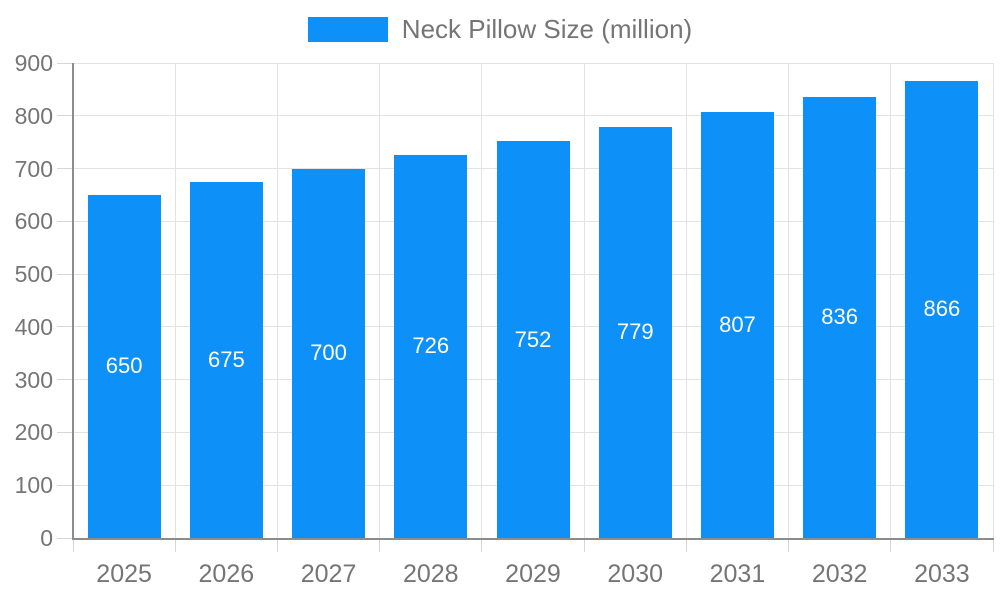  I want to click on bar-value-label: 807, so click(737, 325).